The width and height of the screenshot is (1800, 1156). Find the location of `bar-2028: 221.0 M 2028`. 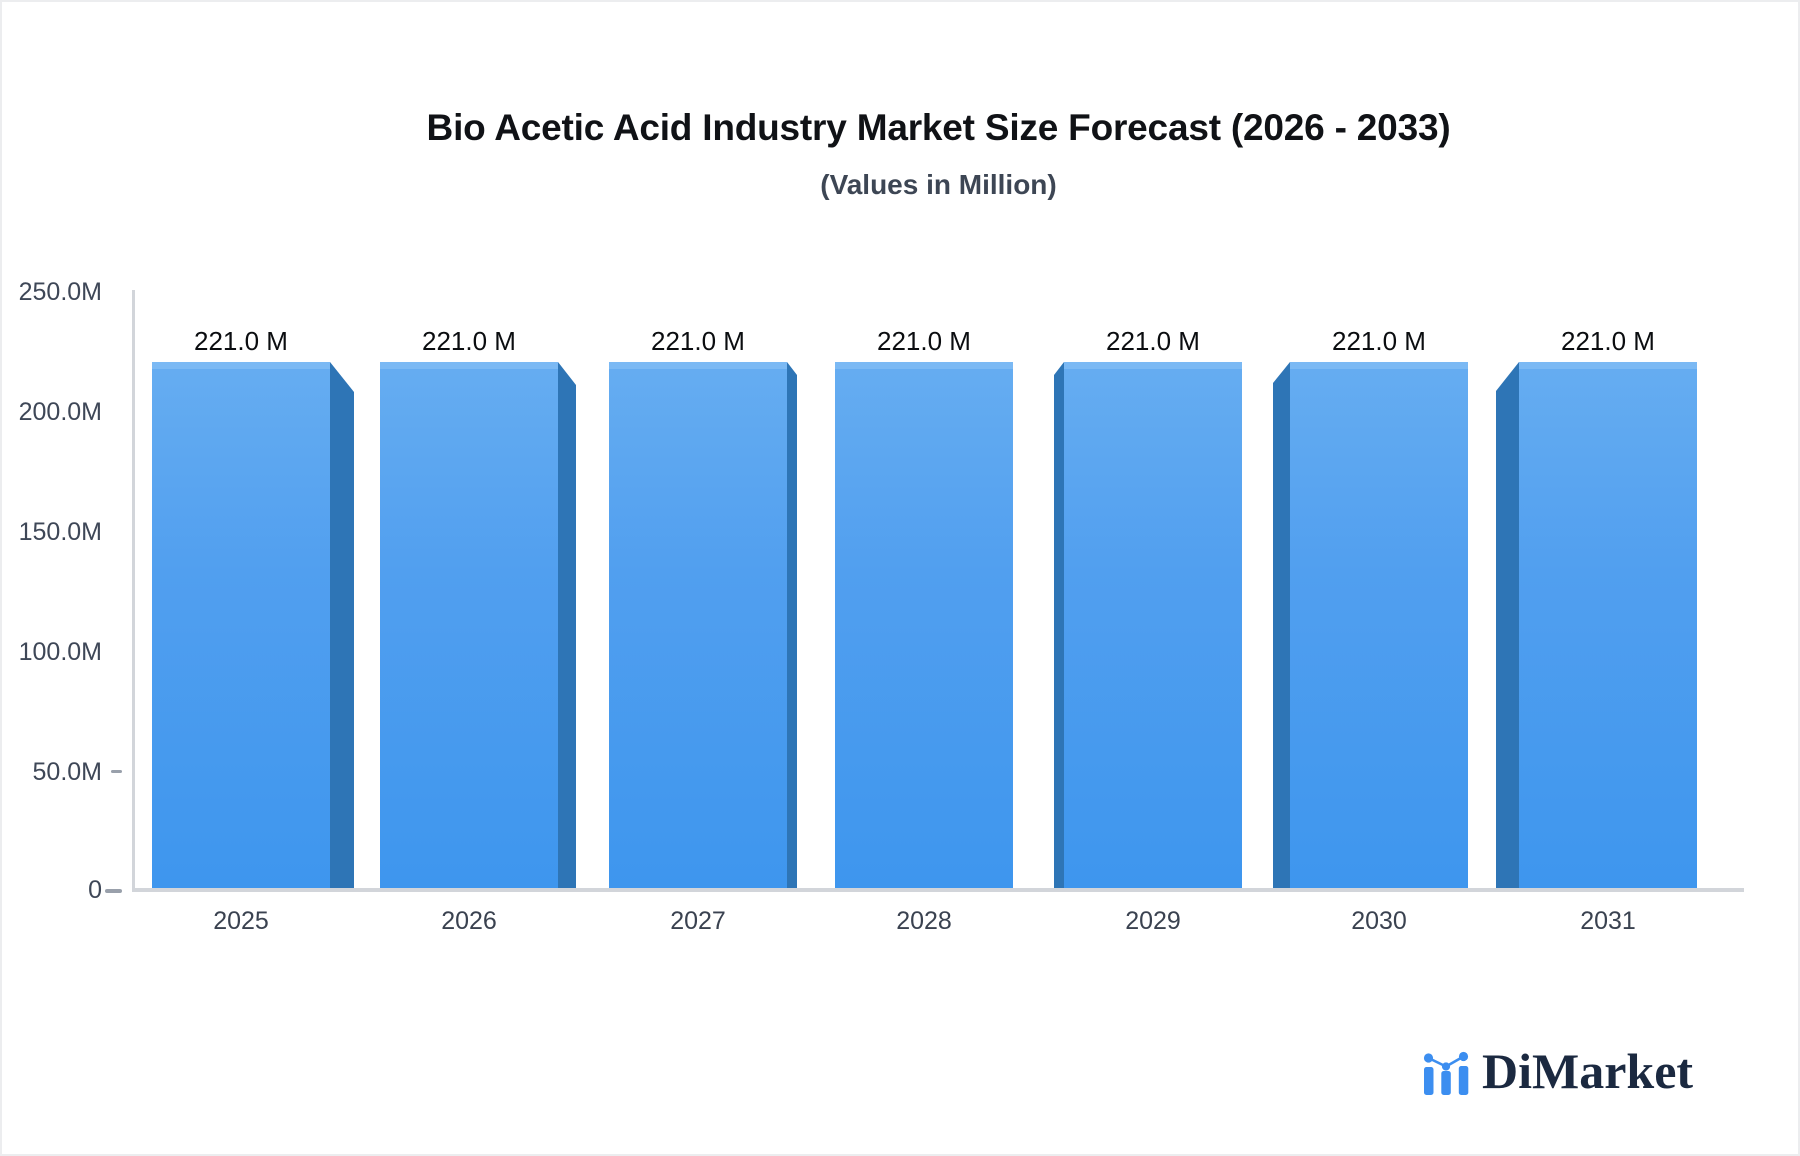

bar-2028: 221.0 M 2028 is located at coordinates (924, 631).